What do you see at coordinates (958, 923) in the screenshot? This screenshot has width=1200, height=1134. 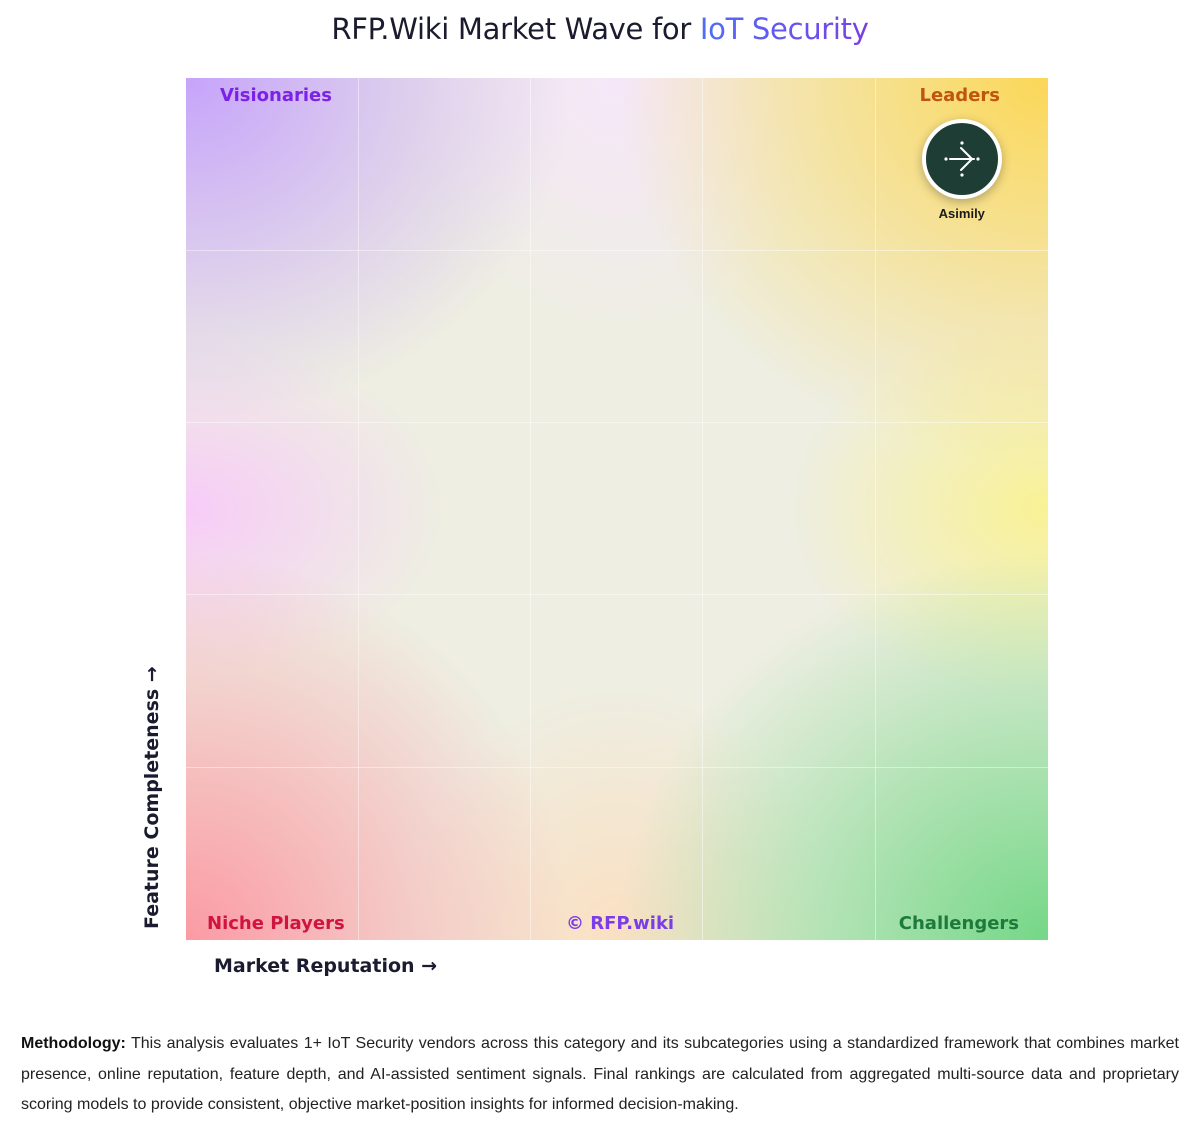 I see `quadrant-label-challengers: Challengers` at bounding box center [958, 923].